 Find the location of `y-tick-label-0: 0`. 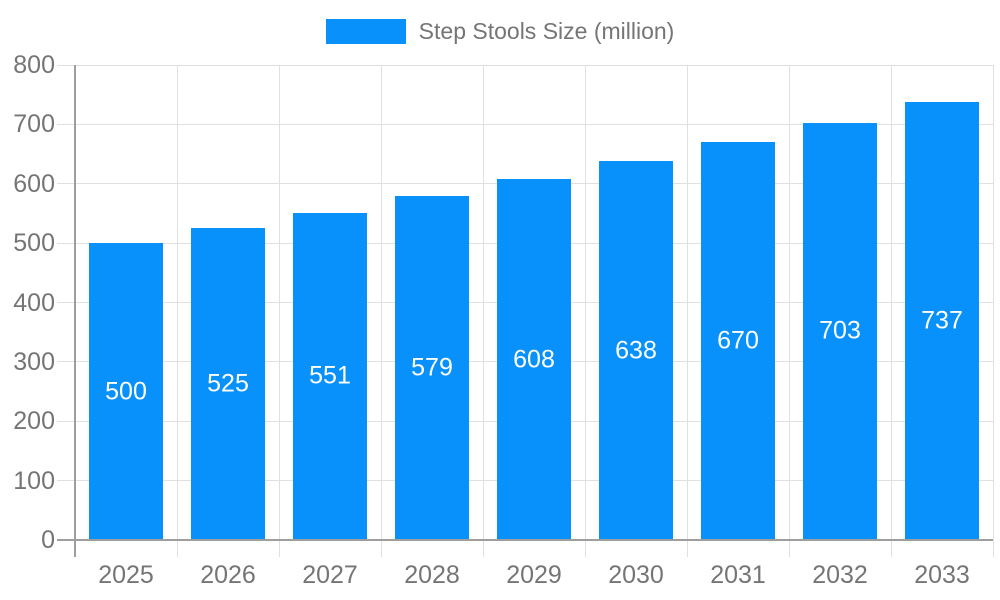

y-tick-label-0: 0 is located at coordinates (48, 540).